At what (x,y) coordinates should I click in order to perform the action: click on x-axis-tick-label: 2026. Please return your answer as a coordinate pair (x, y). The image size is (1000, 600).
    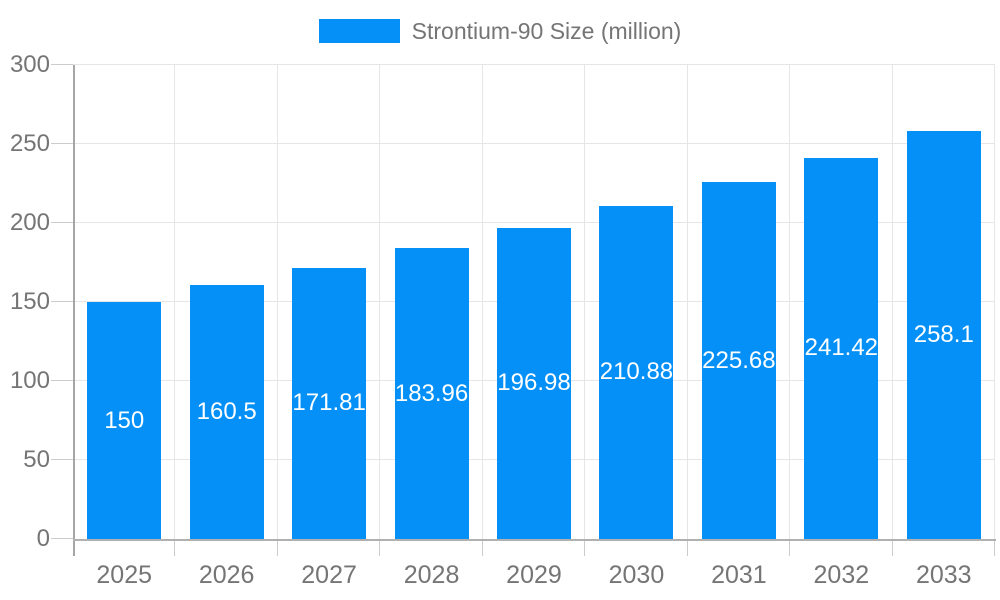
    Looking at the image, I should click on (226, 575).